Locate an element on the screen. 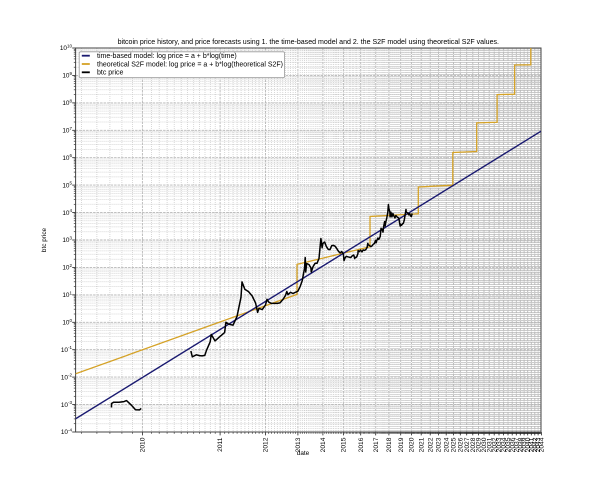 Image resolution: width=600 pixels, height=485 pixels. svg-text: 10⁵ is located at coordinates (67, 185).